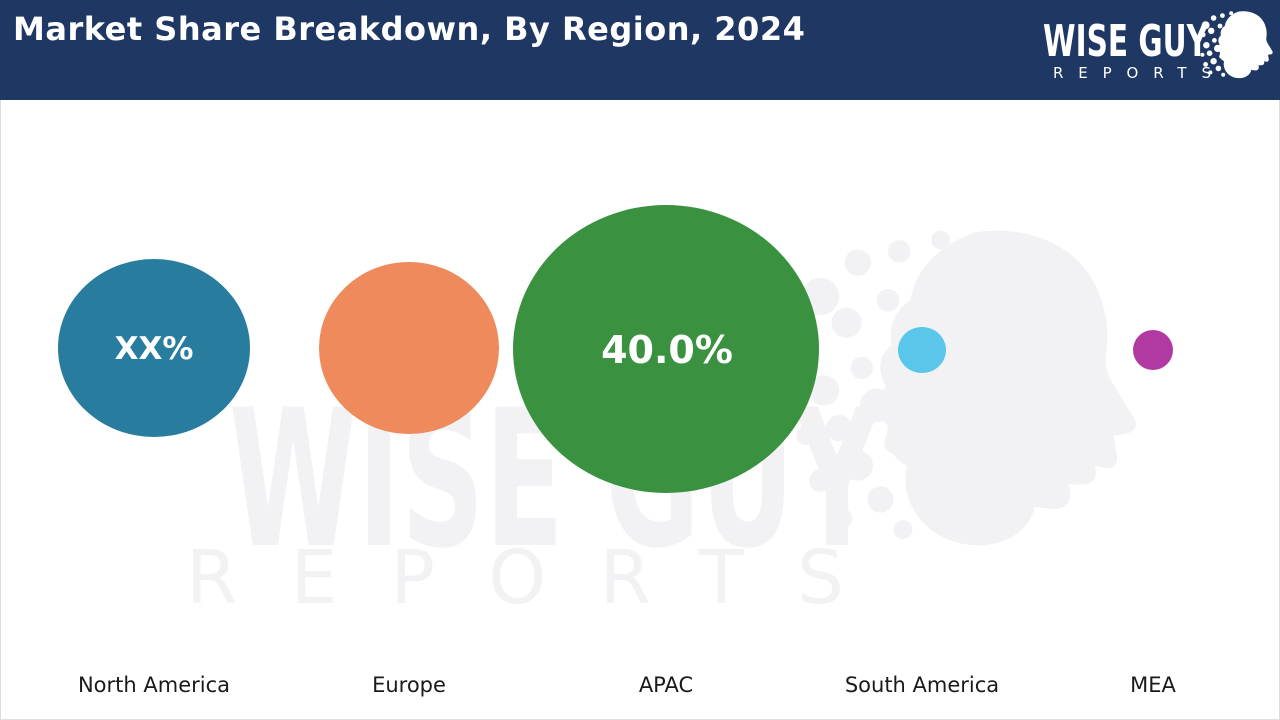 The image size is (1280, 720). I want to click on bubble-north-america, so click(154, 348).